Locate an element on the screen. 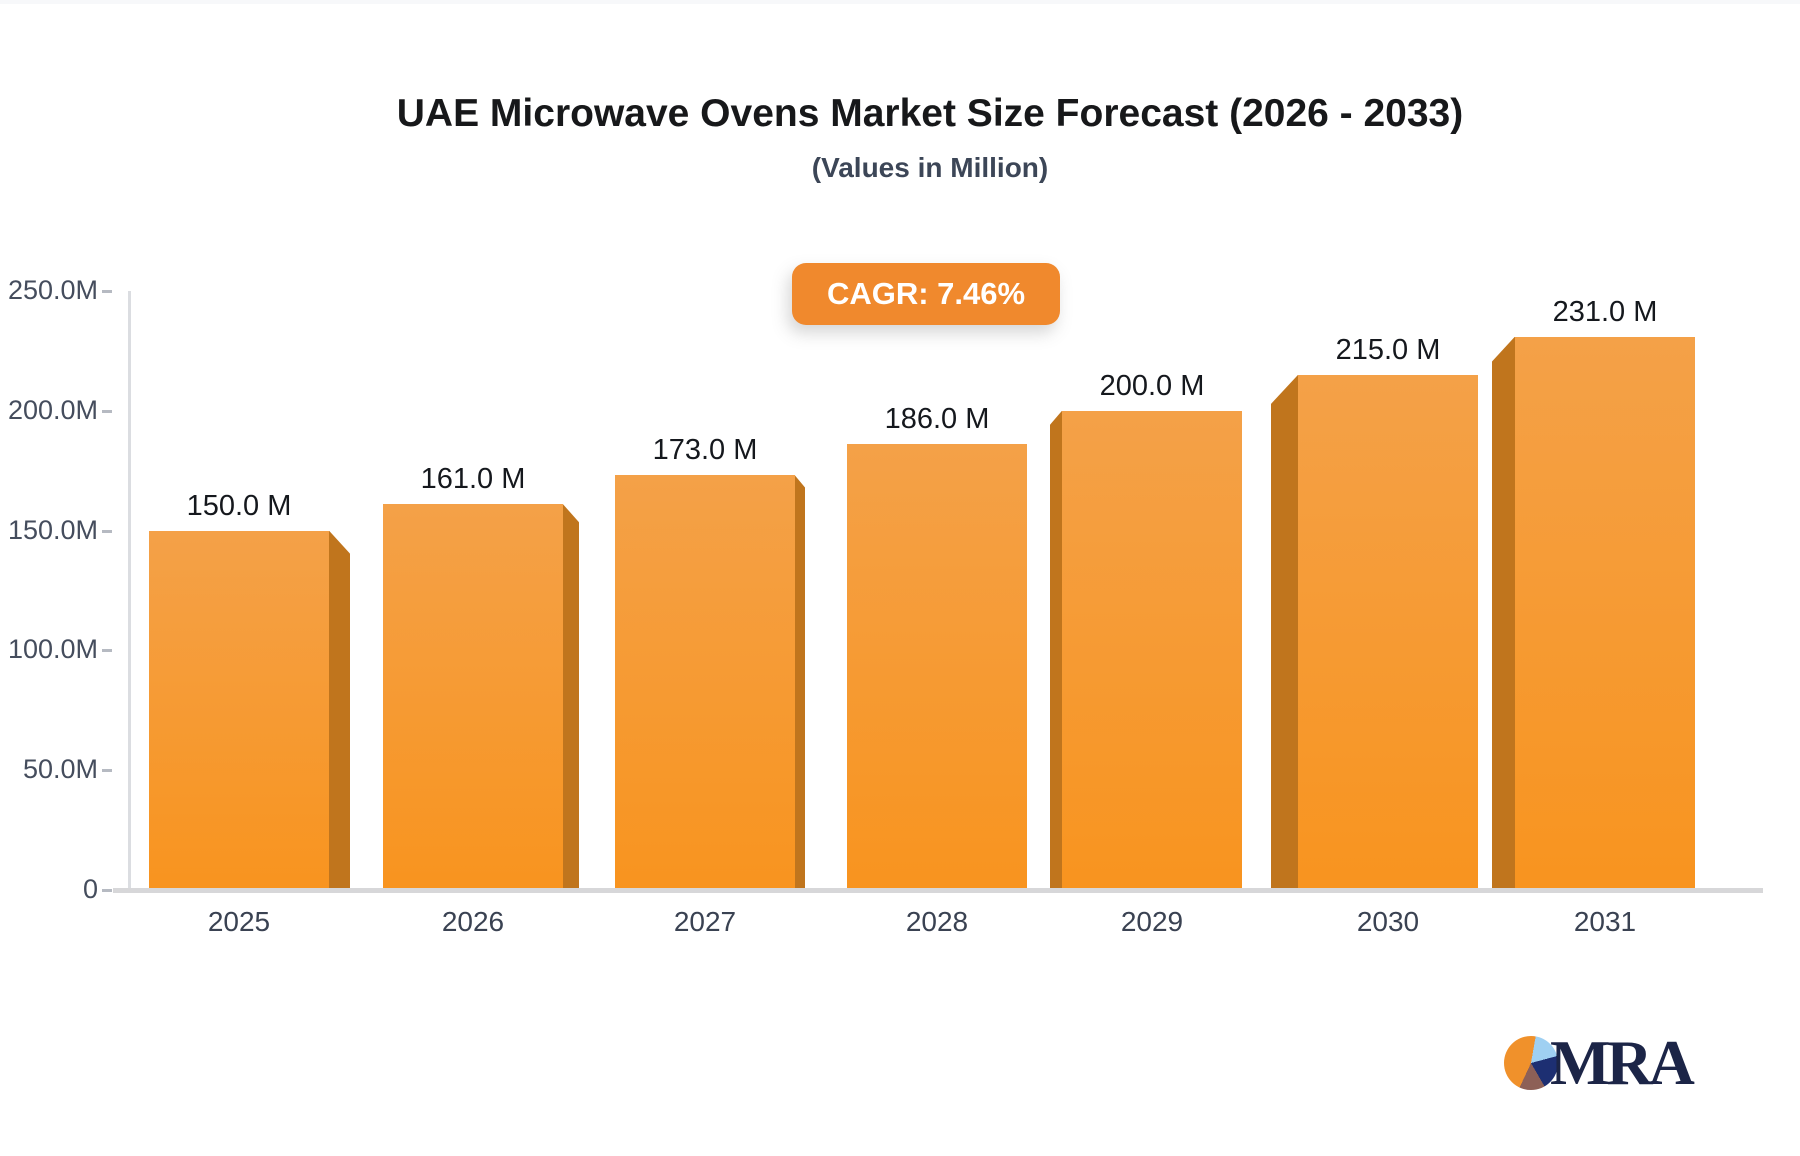  pie-chart-logo-icon is located at coordinates (1531, 1063).